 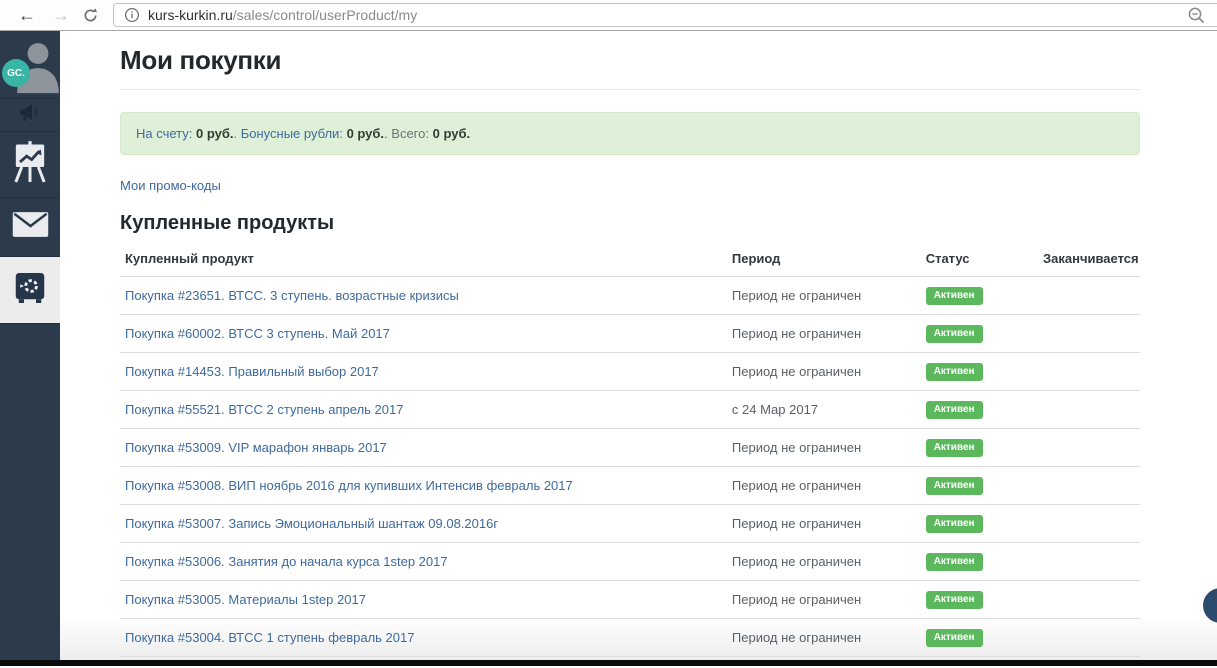 I want to click on purchase-link: Покупка #53009. VIP марафон январь 2017, so click(x=256, y=447).